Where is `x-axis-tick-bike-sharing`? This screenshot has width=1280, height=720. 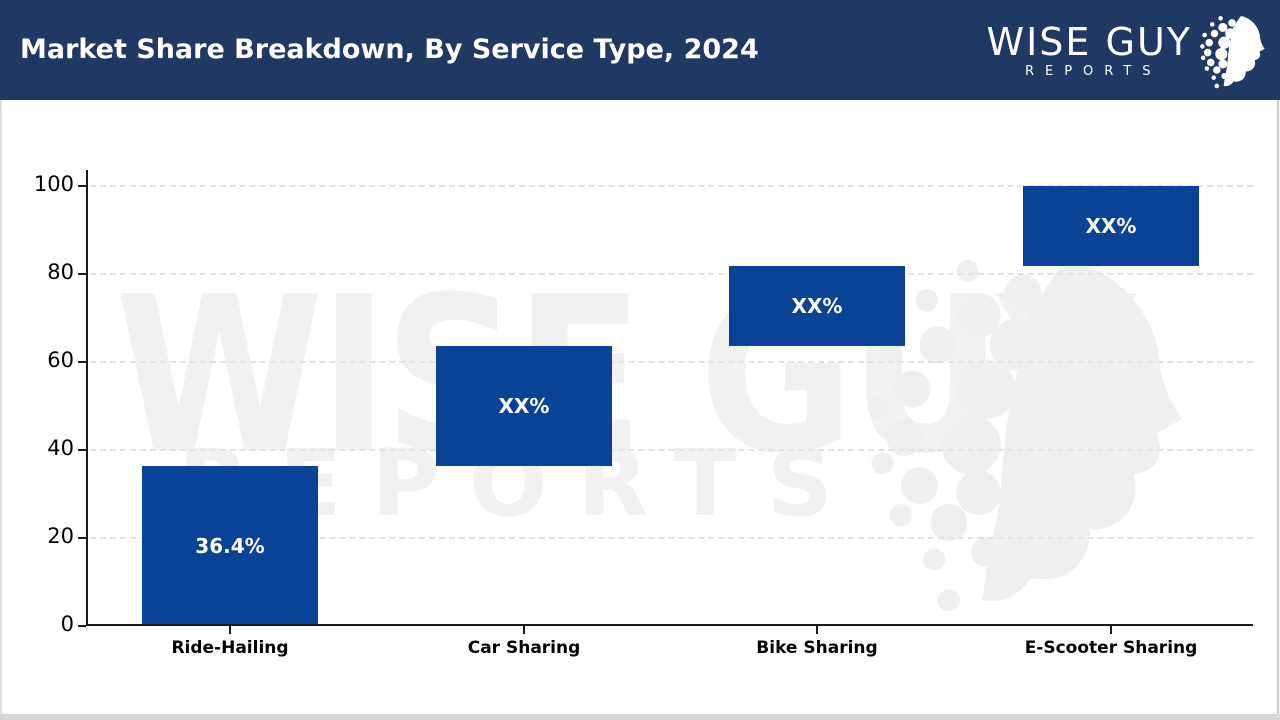
x-axis-tick-bike-sharing is located at coordinates (817, 630).